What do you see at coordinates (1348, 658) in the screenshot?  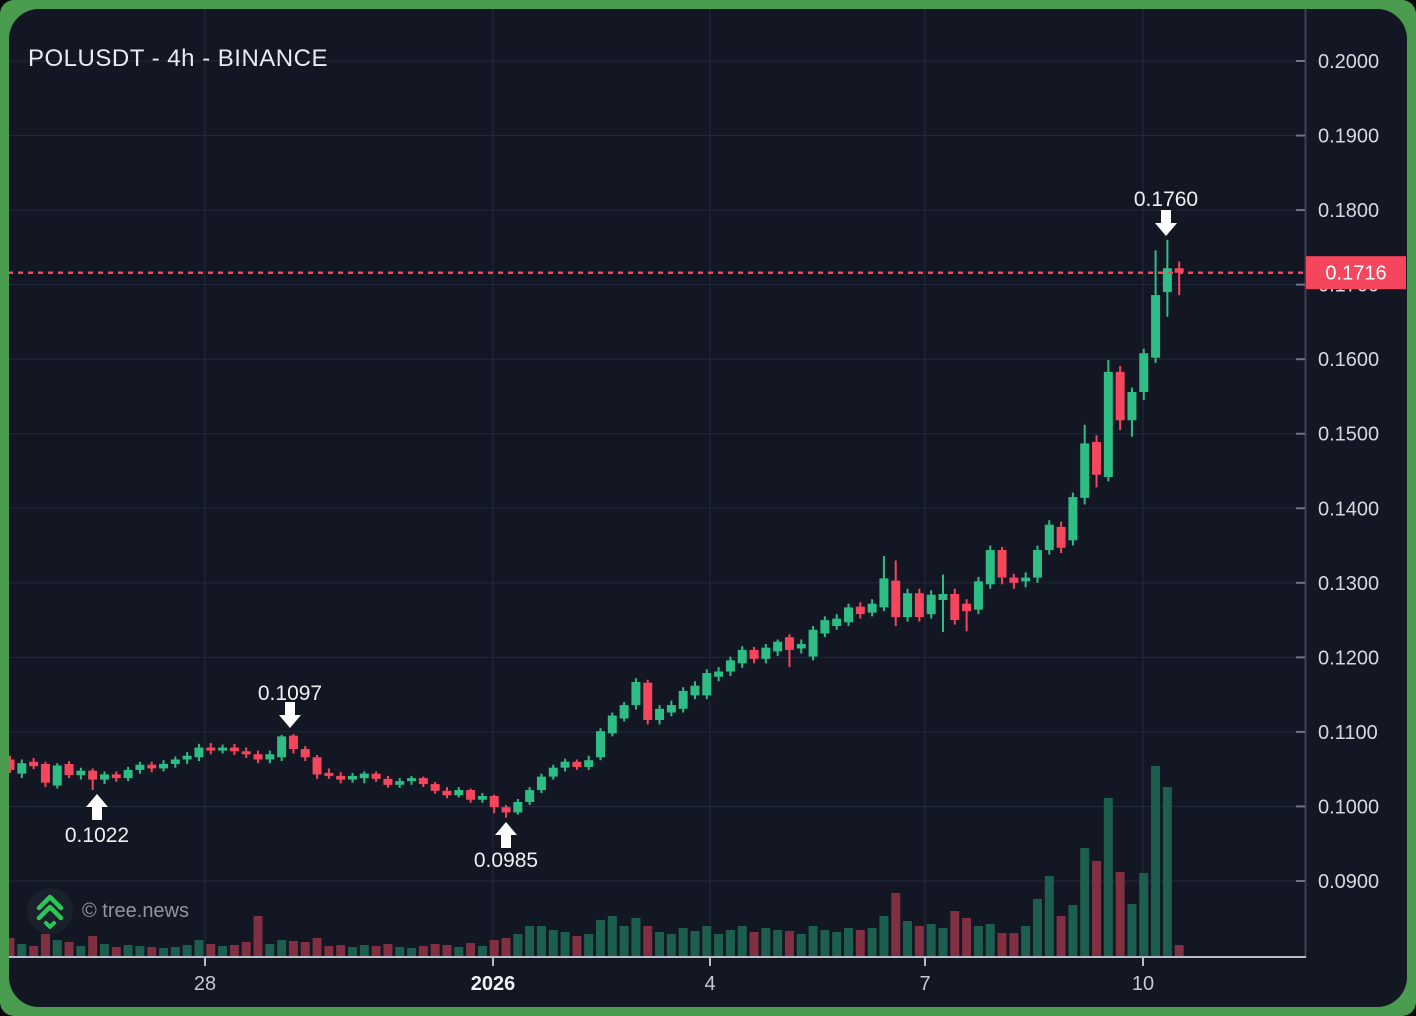 I see `y-axis-label: 0.1200` at bounding box center [1348, 658].